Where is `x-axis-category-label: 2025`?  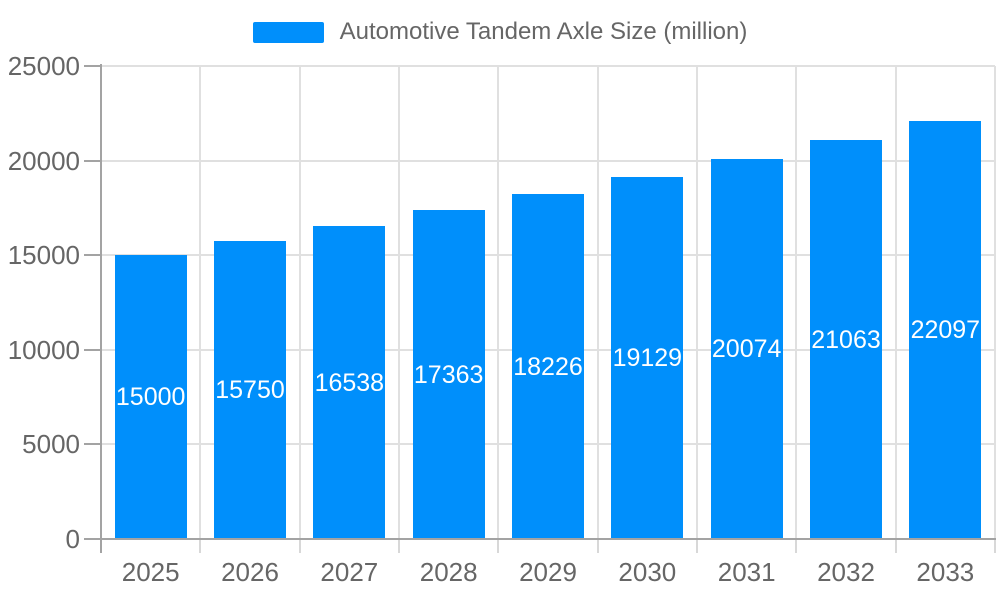
x-axis-category-label: 2025 is located at coordinates (150, 572).